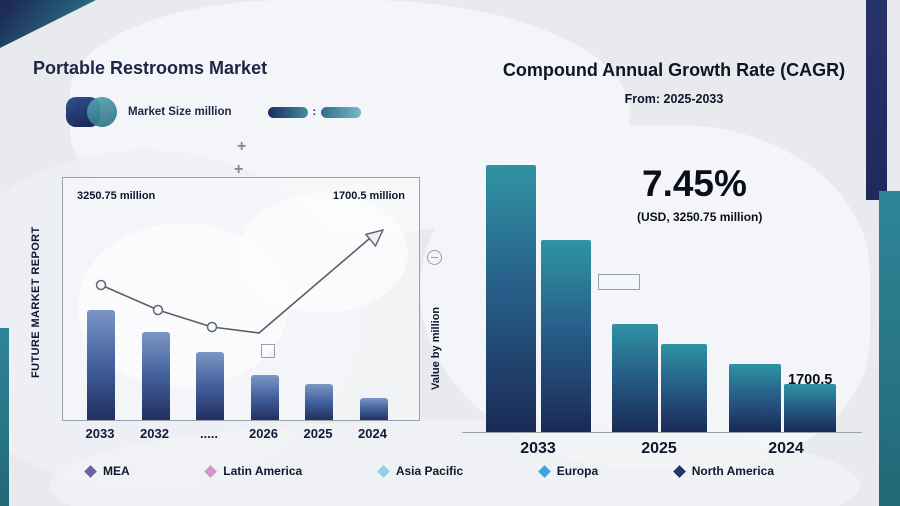 The image size is (900, 506). Describe the element at coordinates (694, 183) in the screenshot. I see `cagr-value: 7.45%` at that location.